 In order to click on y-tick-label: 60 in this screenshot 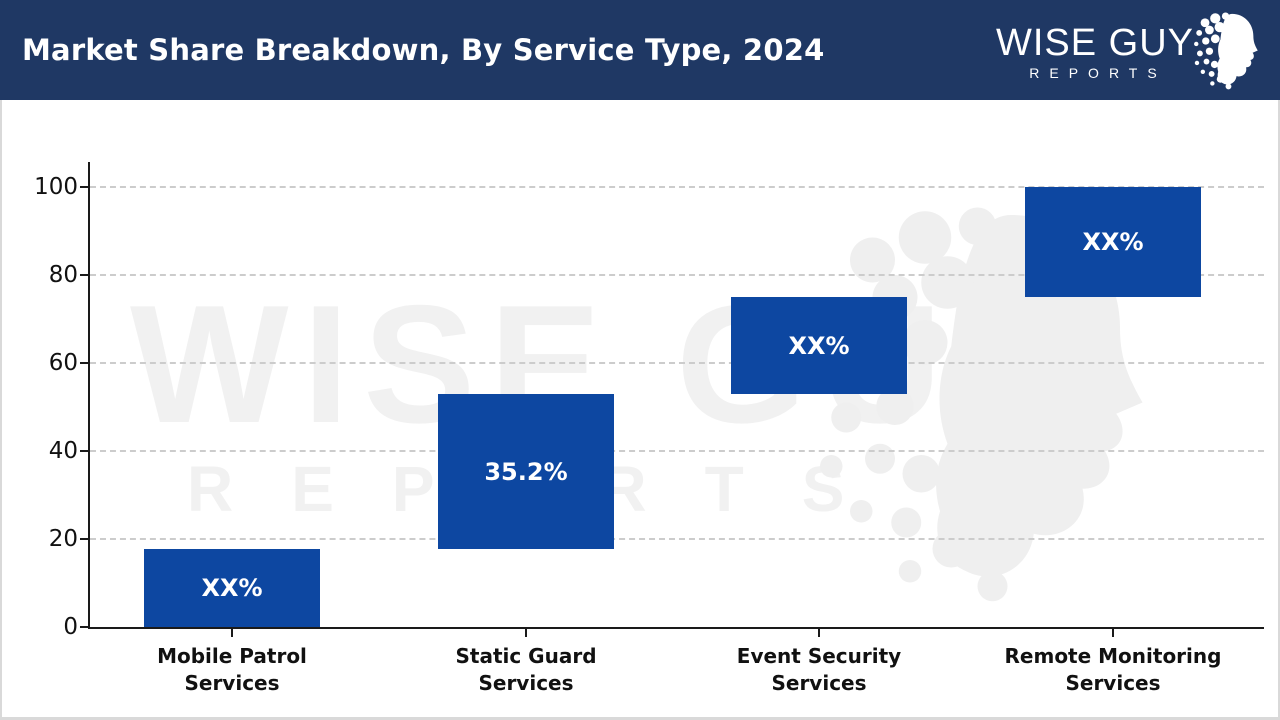, I will do `click(63, 363)`.